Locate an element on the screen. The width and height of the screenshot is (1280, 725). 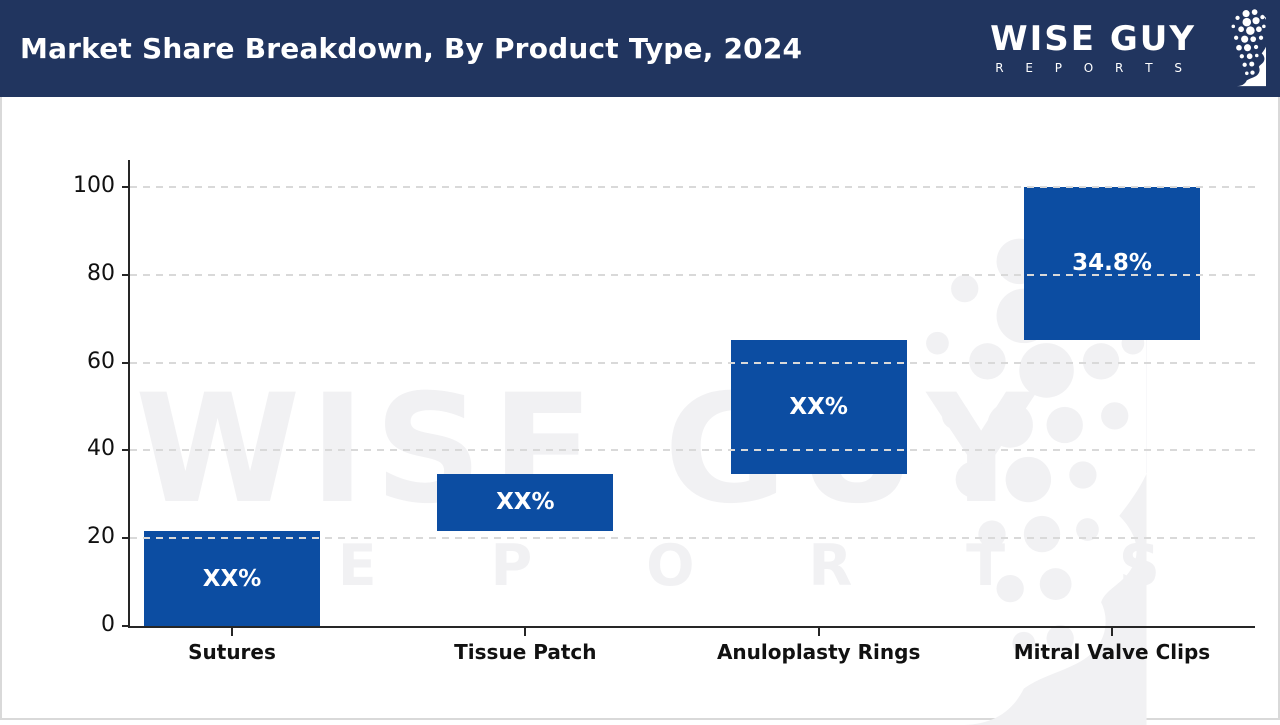
y-tick-label: 80 is located at coordinates (101, 273).